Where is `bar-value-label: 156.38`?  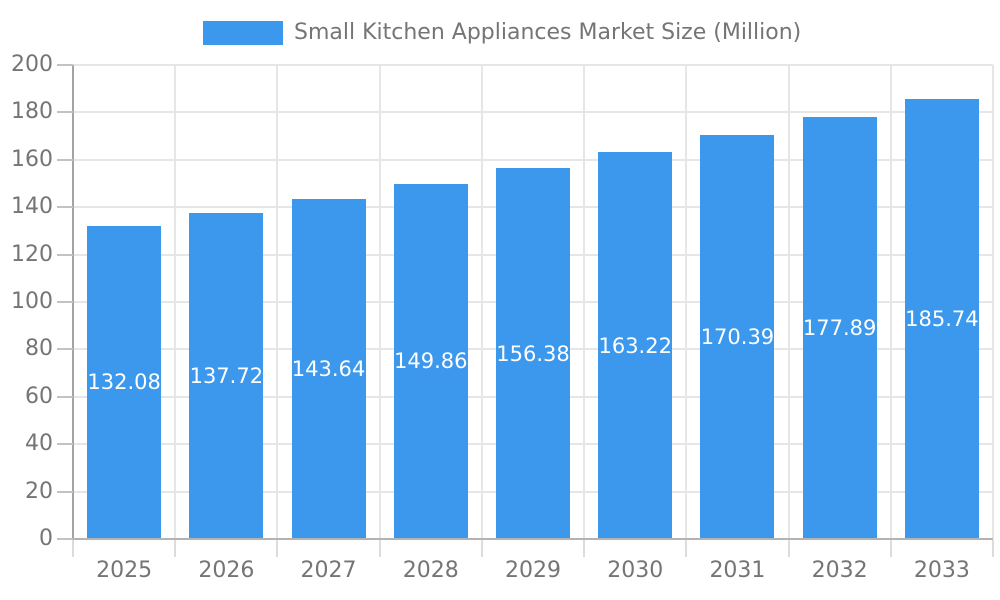
bar-value-label: 156.38 is located at coordinates (533, 353).